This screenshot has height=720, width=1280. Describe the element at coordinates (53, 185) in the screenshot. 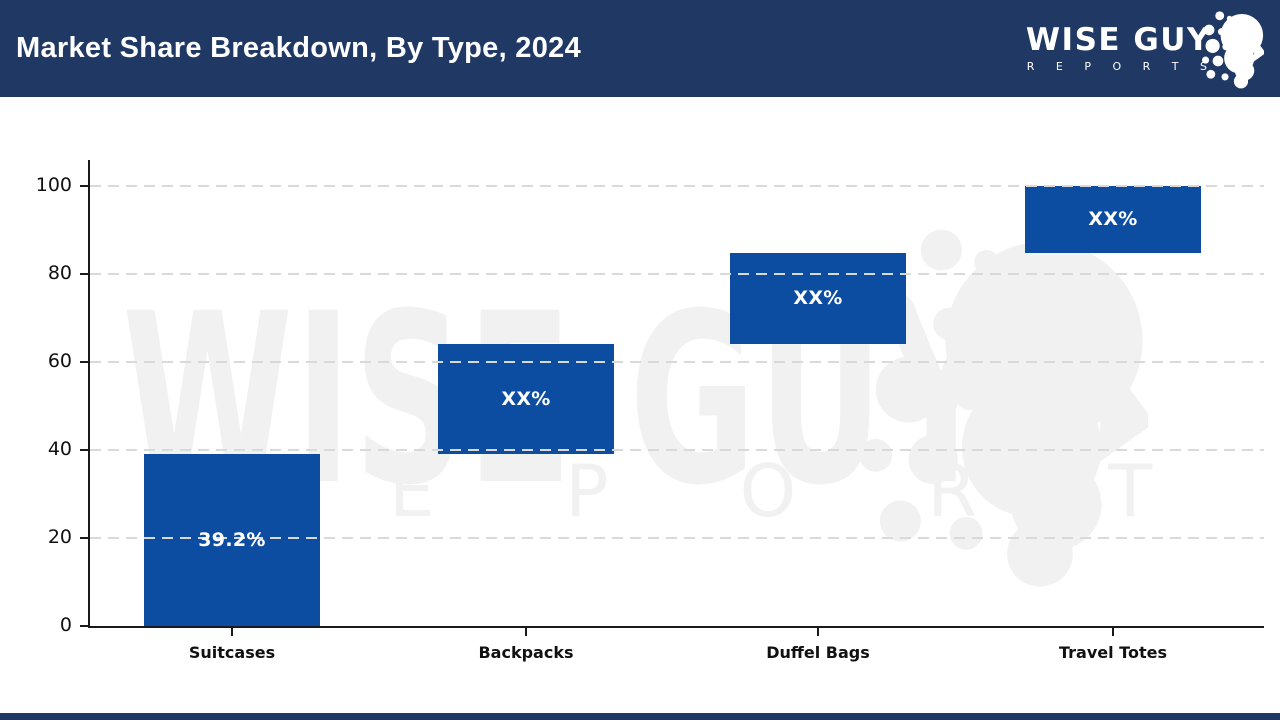

I see `y-axis-tick-label: 100` at that location.